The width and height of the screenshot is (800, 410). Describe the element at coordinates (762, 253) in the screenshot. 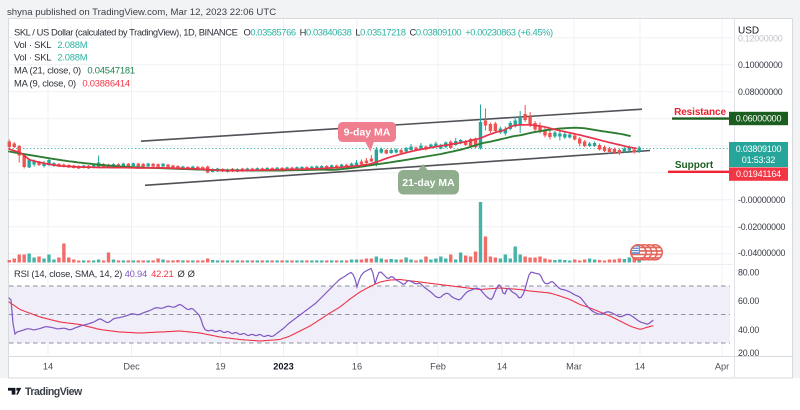

I see `svg-text: -0.04000000` at that location.